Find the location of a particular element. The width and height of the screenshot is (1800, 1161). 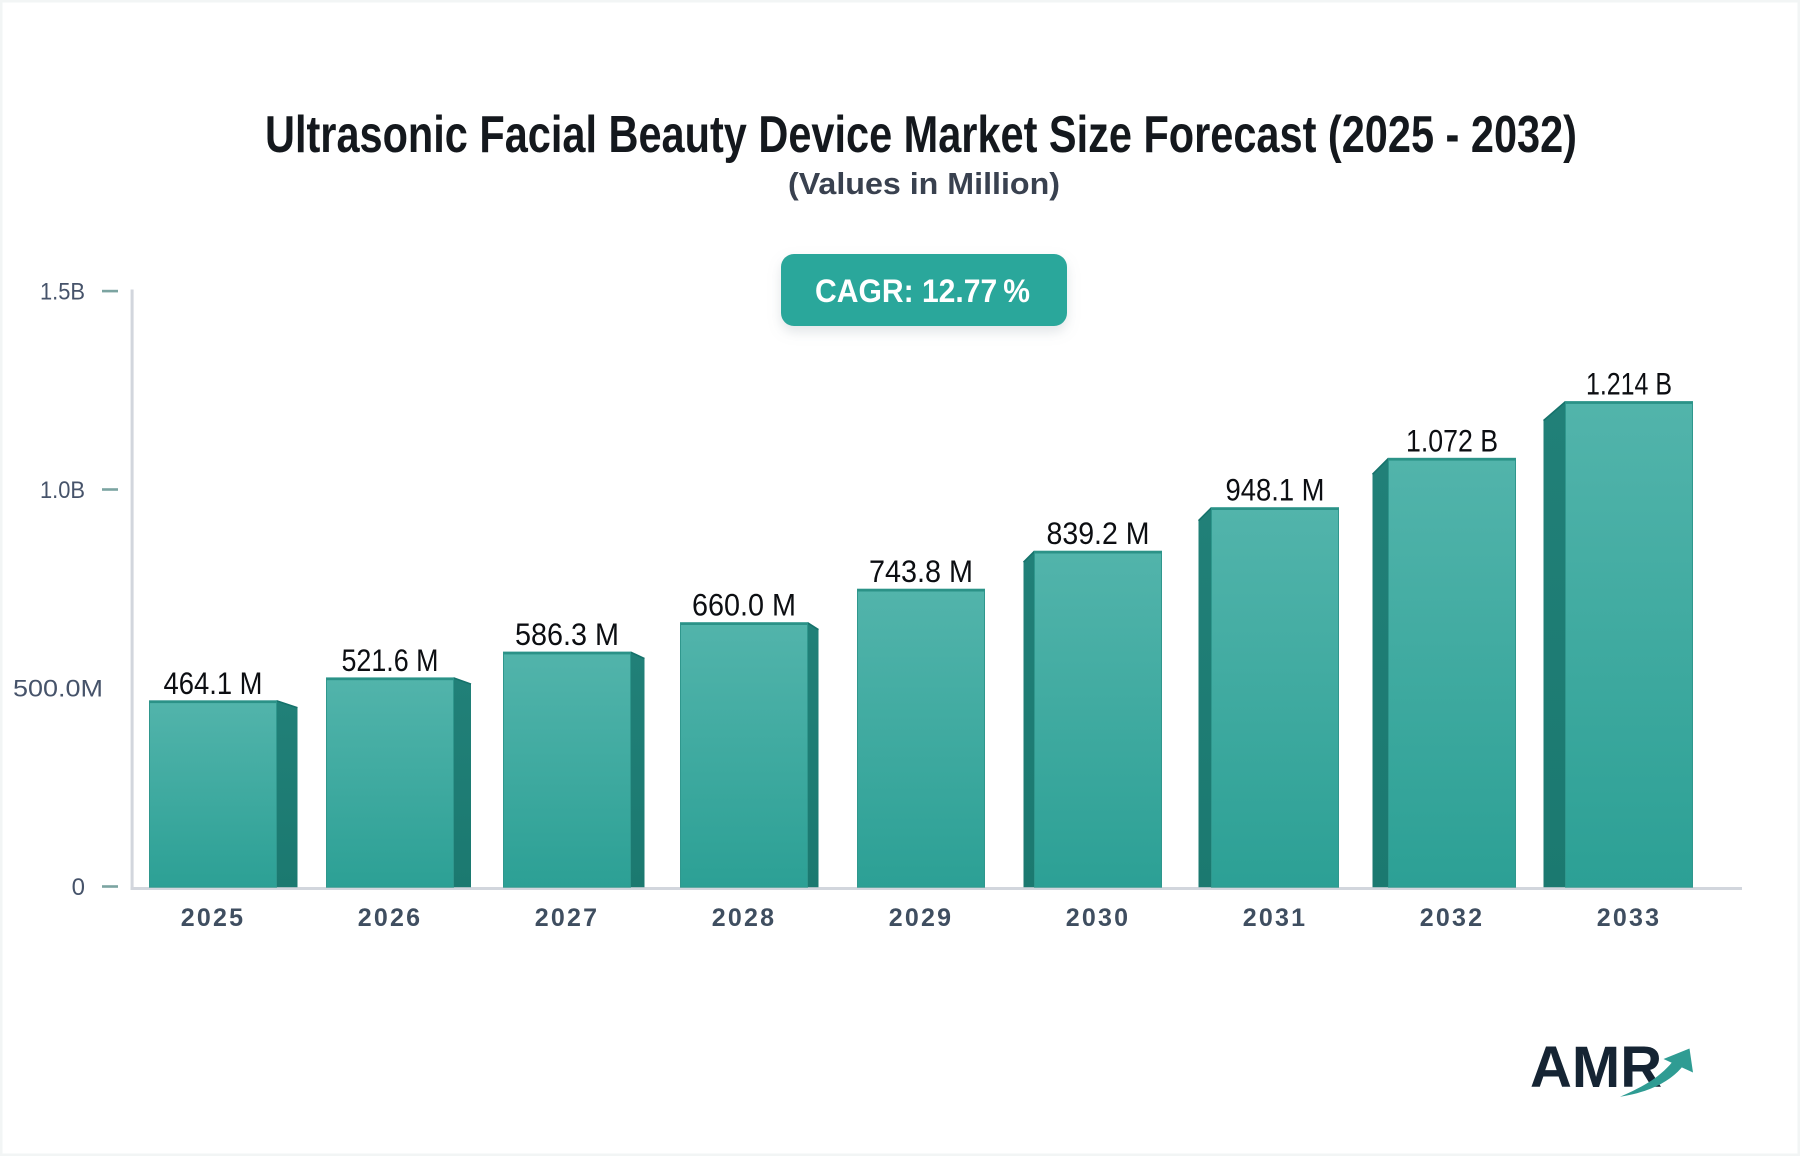

svg-text: 948.1 M is located at coordinates (1275, 490).